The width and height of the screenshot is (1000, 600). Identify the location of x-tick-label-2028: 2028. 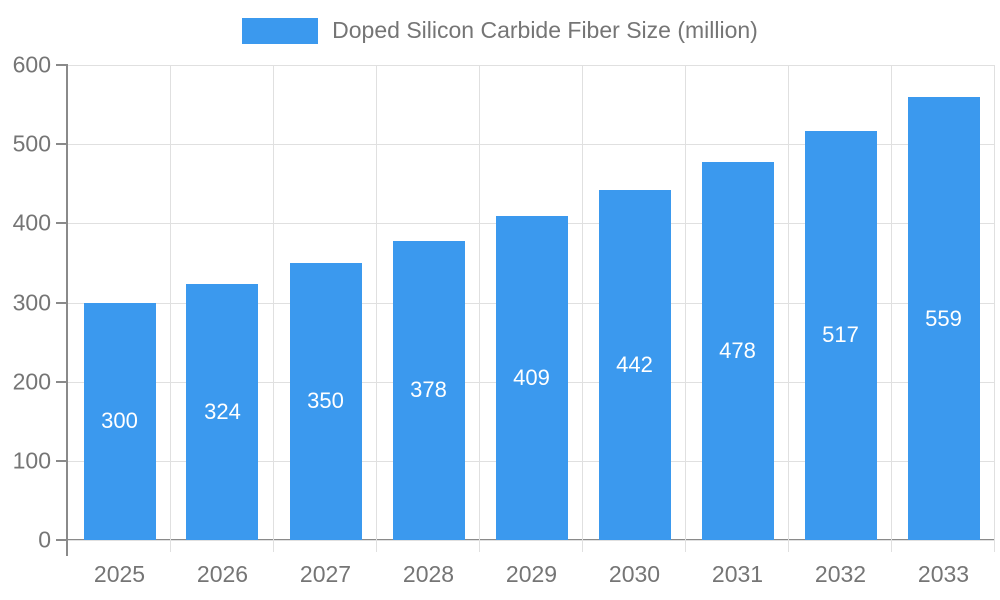
(428, 574).